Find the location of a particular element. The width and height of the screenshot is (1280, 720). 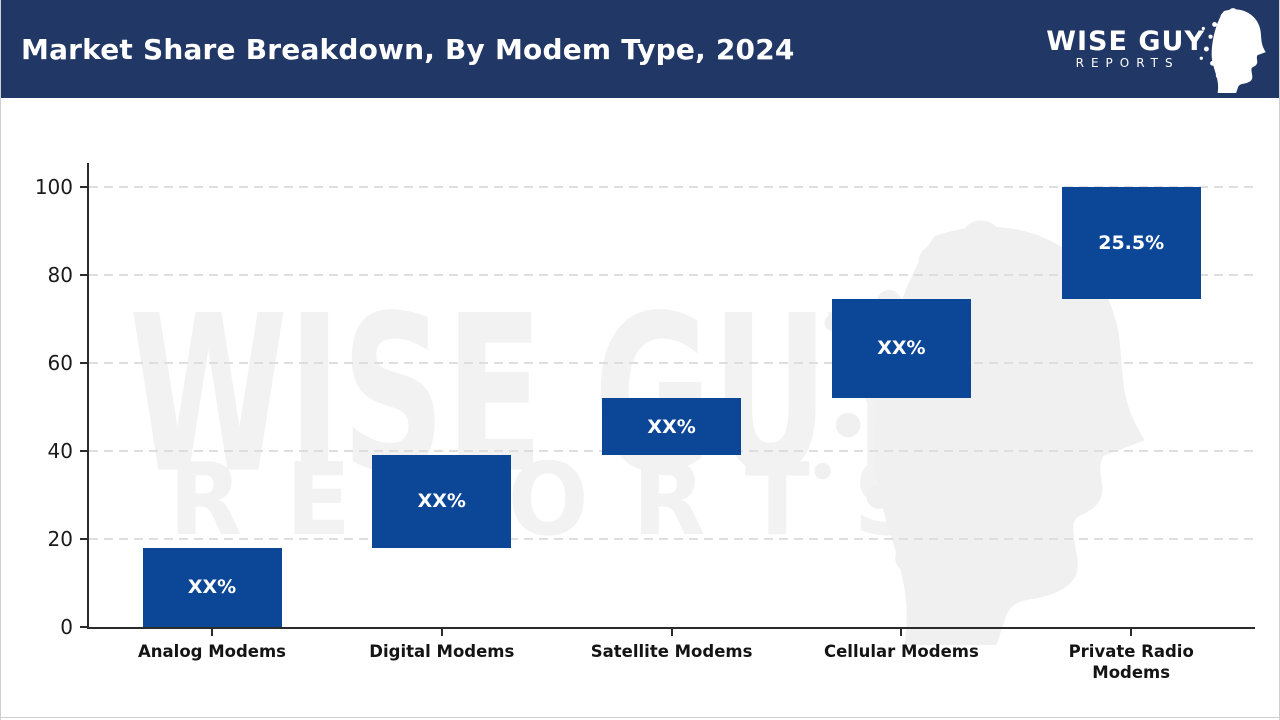

bar-value-label: 25.5% is located at coordinates (1131, 242).